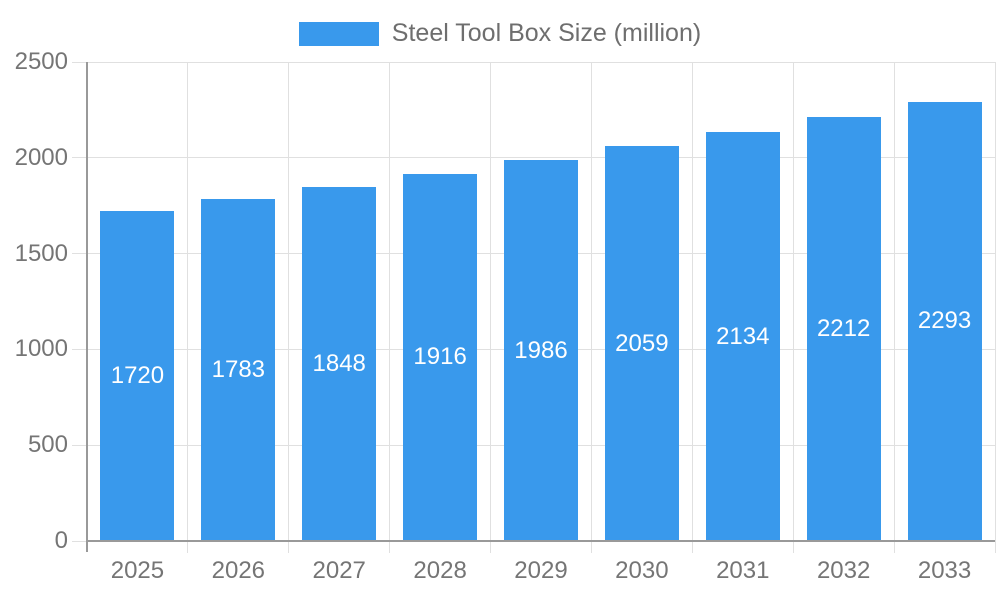  Describe the element at coordinates (642, 570) in the screenshot. I see `x-axis-label: 2030` at that location.